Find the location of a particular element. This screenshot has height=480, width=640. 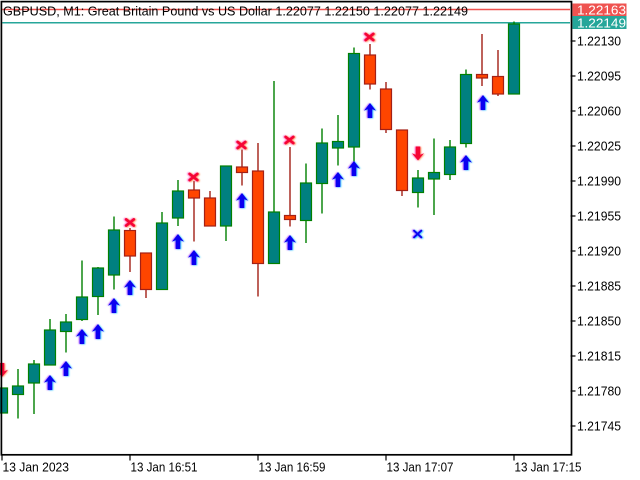

svg-text: 1.21885 is located at coordinates (599, 287).